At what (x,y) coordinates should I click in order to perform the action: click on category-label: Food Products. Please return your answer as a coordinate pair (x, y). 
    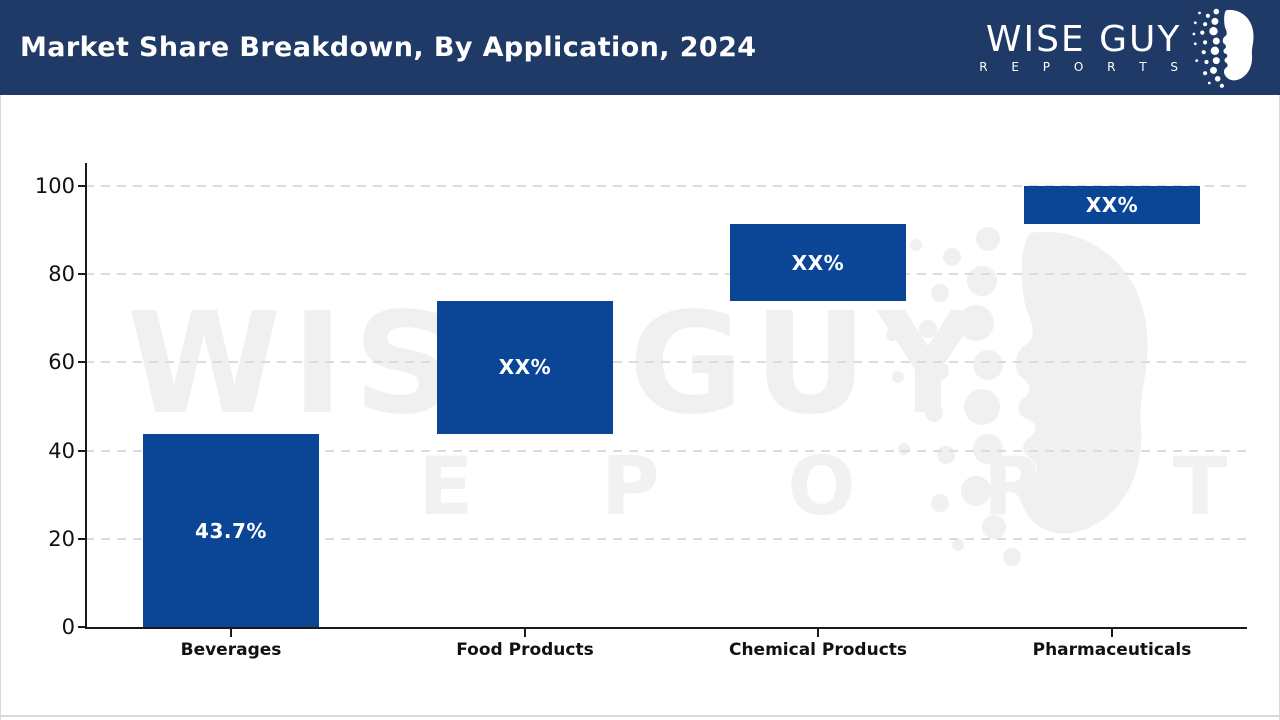
    Looking at the image, I should click on (525, 650).